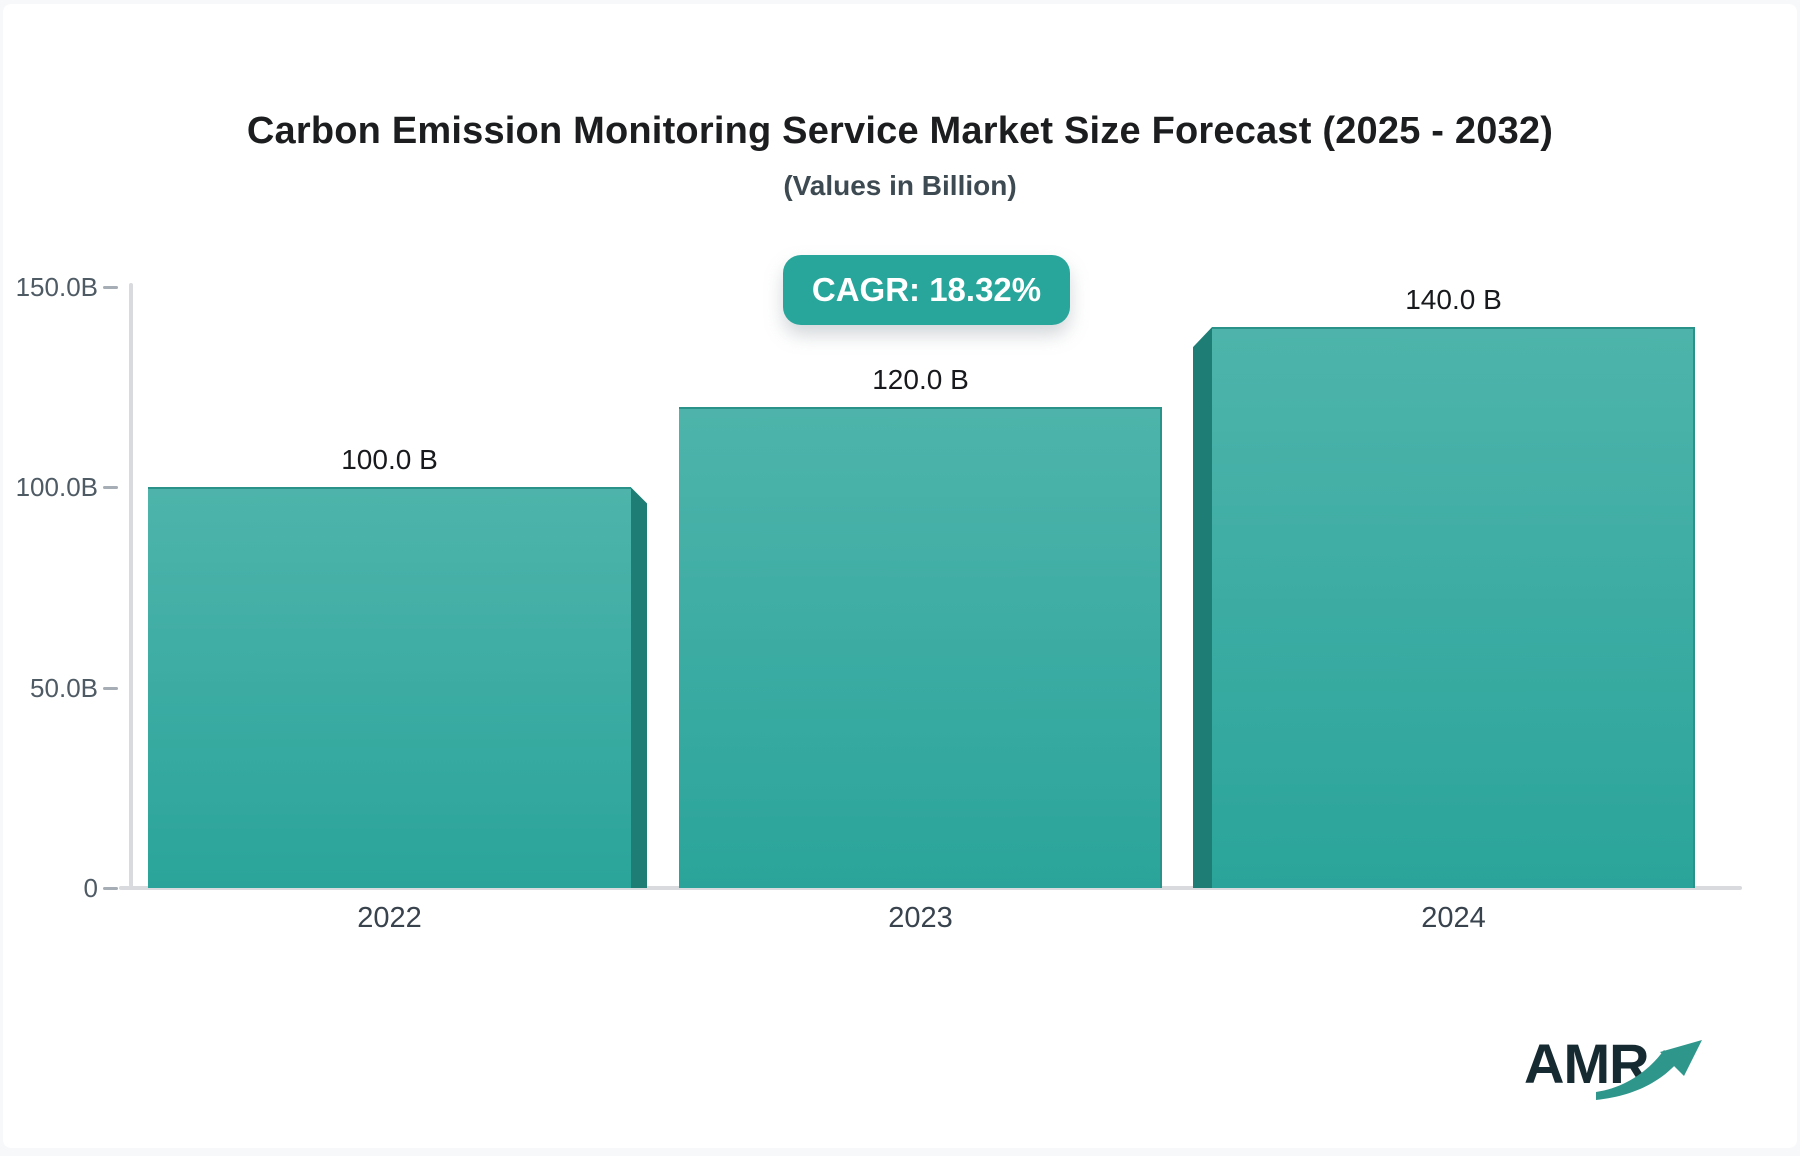 Image resolution: width=1800 pixels, height=1156 pixels. What do you see at coordinates (920, 647) in the screenshot?
I see `bar-2023` at bounding box center [920, 647].